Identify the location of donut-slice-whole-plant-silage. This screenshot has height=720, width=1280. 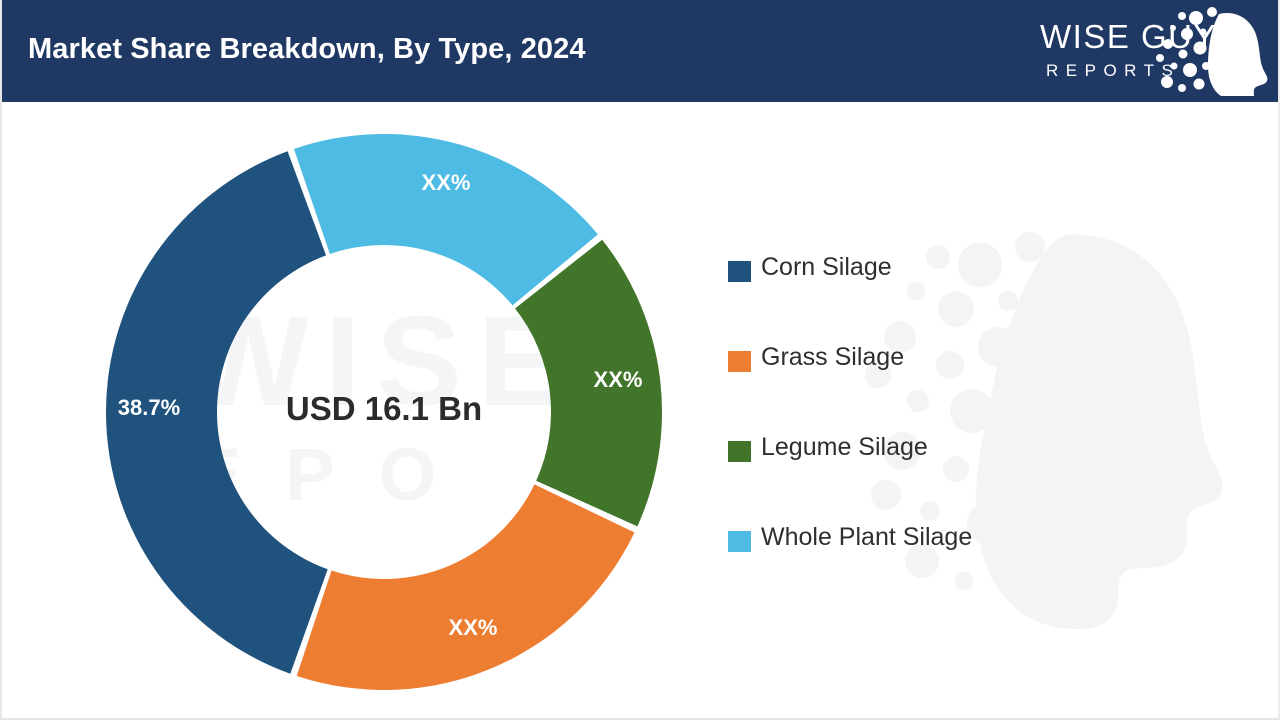
(445, 220).